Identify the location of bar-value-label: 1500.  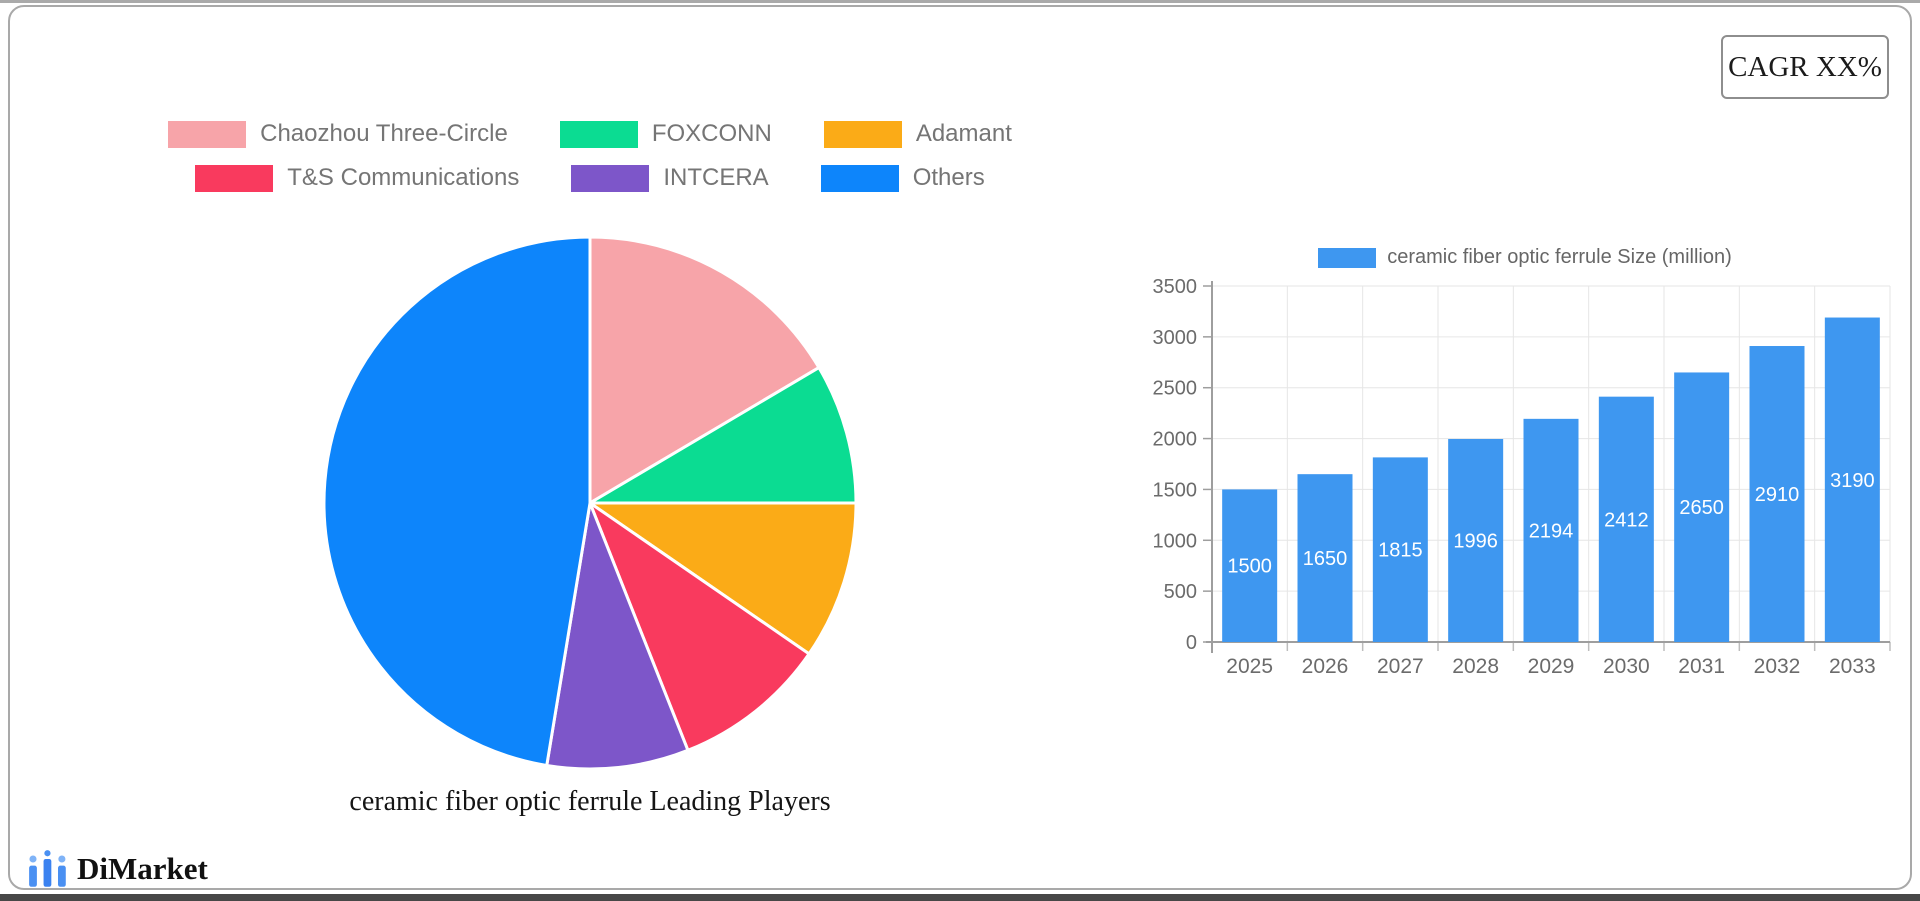
(1249, 567).